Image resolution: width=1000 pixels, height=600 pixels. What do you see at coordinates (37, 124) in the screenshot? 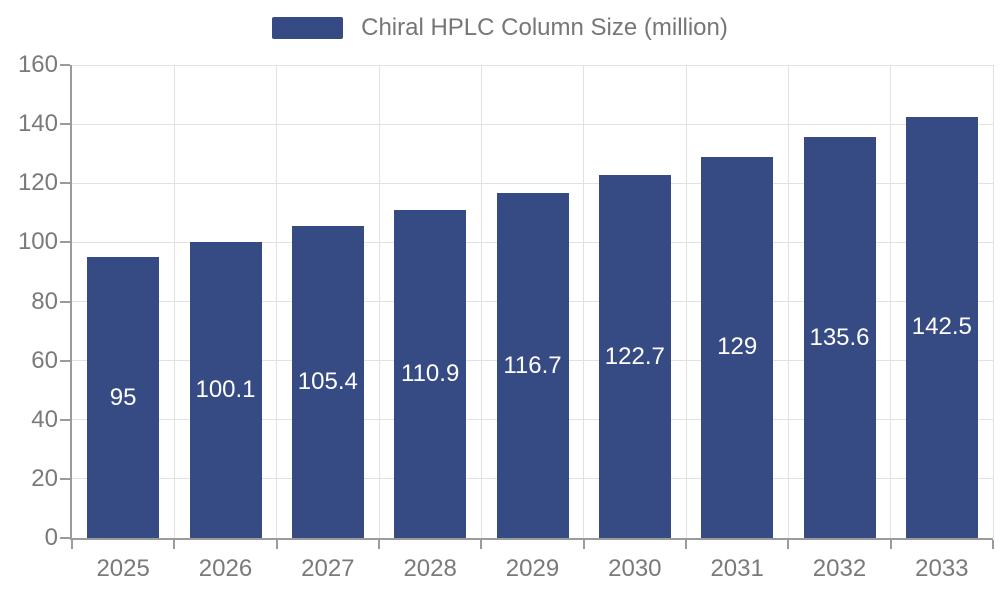
I see `y-axis-tick-label: 140` at bounding box center [37, 124].